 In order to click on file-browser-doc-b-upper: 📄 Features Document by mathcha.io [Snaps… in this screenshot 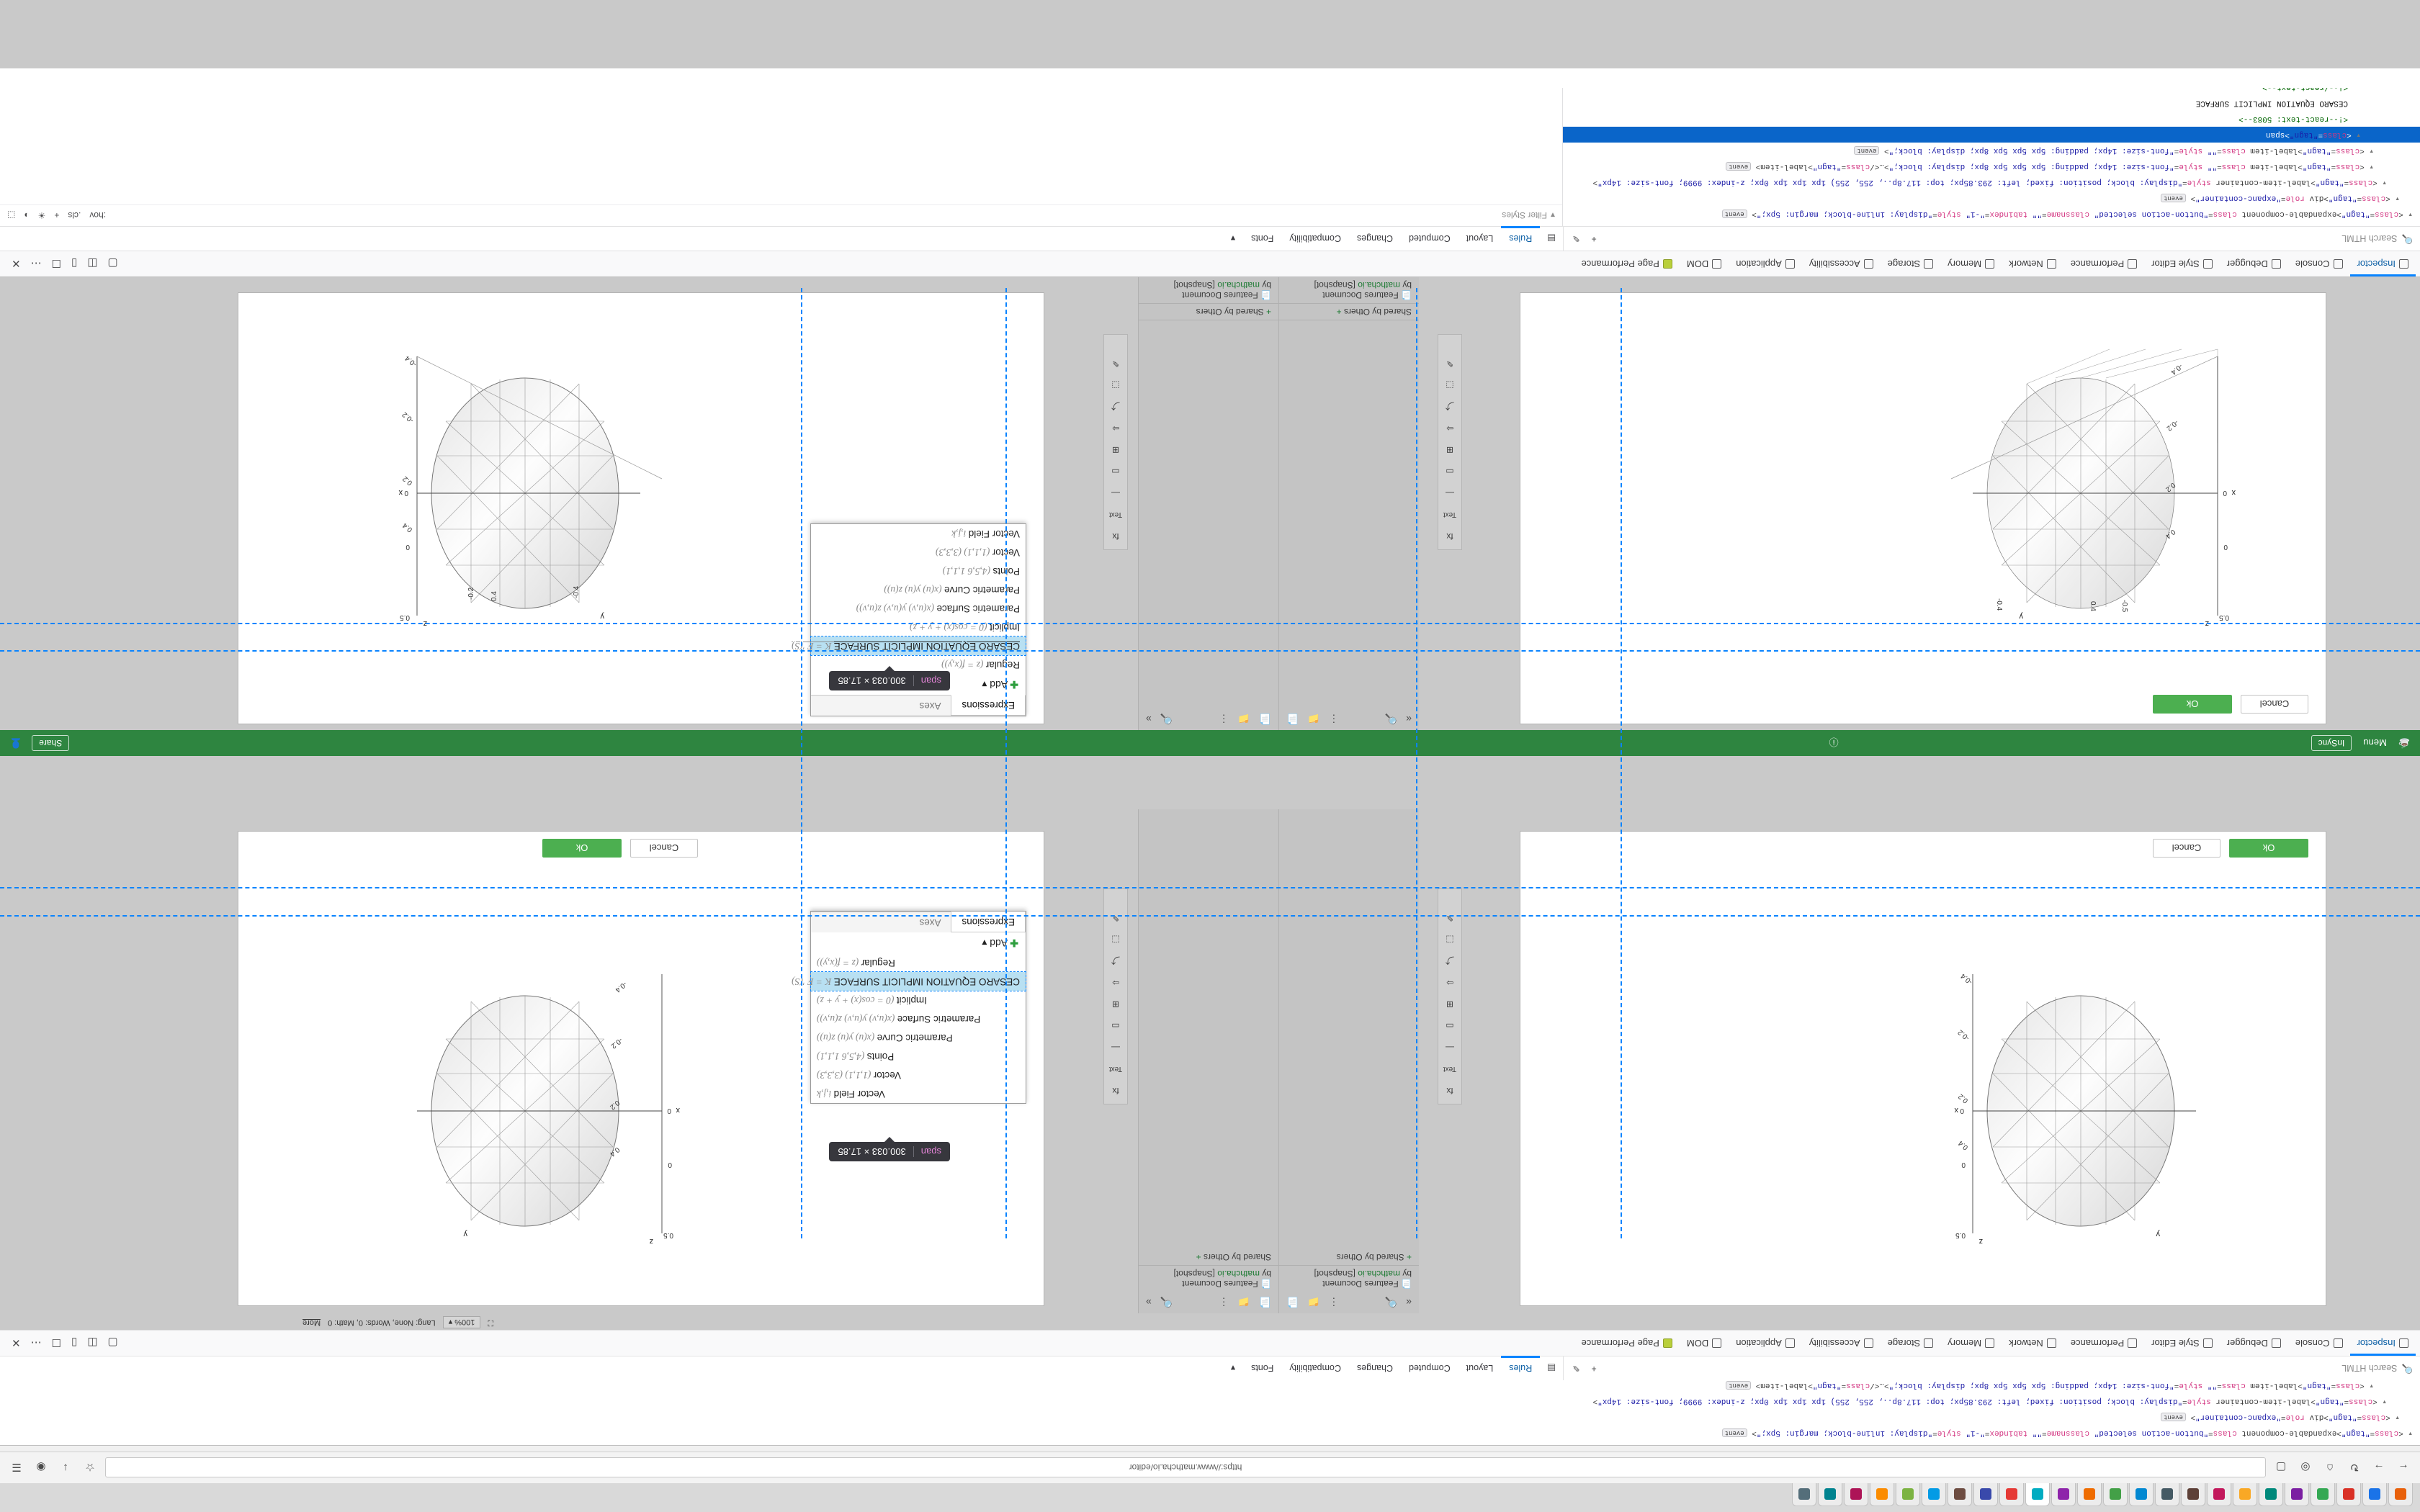, I will do `click(1208, 1279)`.